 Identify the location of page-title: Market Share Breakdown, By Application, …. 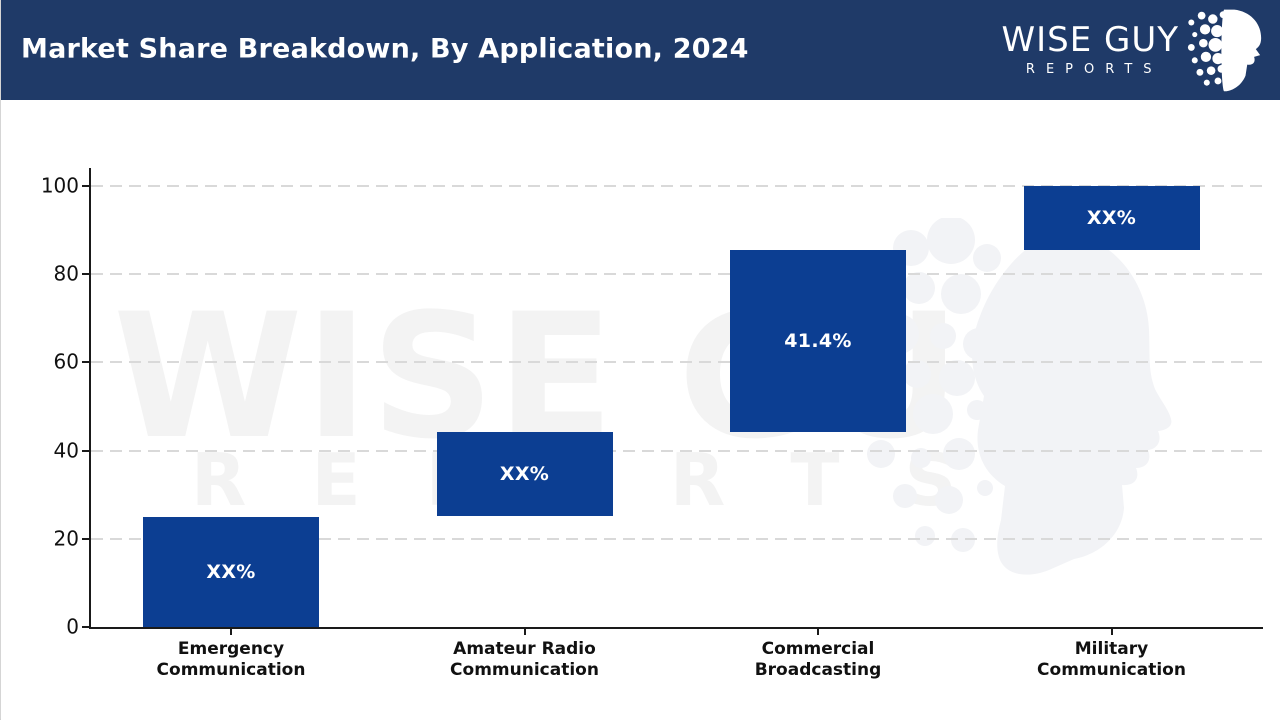
(385, 49).